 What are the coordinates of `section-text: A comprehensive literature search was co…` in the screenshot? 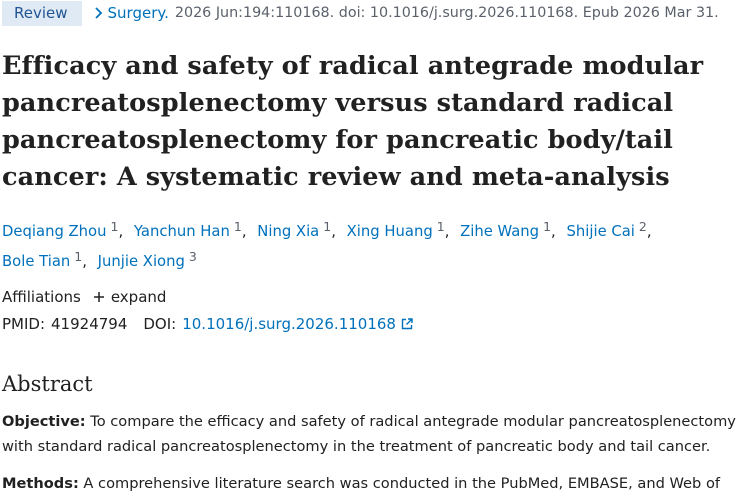 It's located at (402, 483).